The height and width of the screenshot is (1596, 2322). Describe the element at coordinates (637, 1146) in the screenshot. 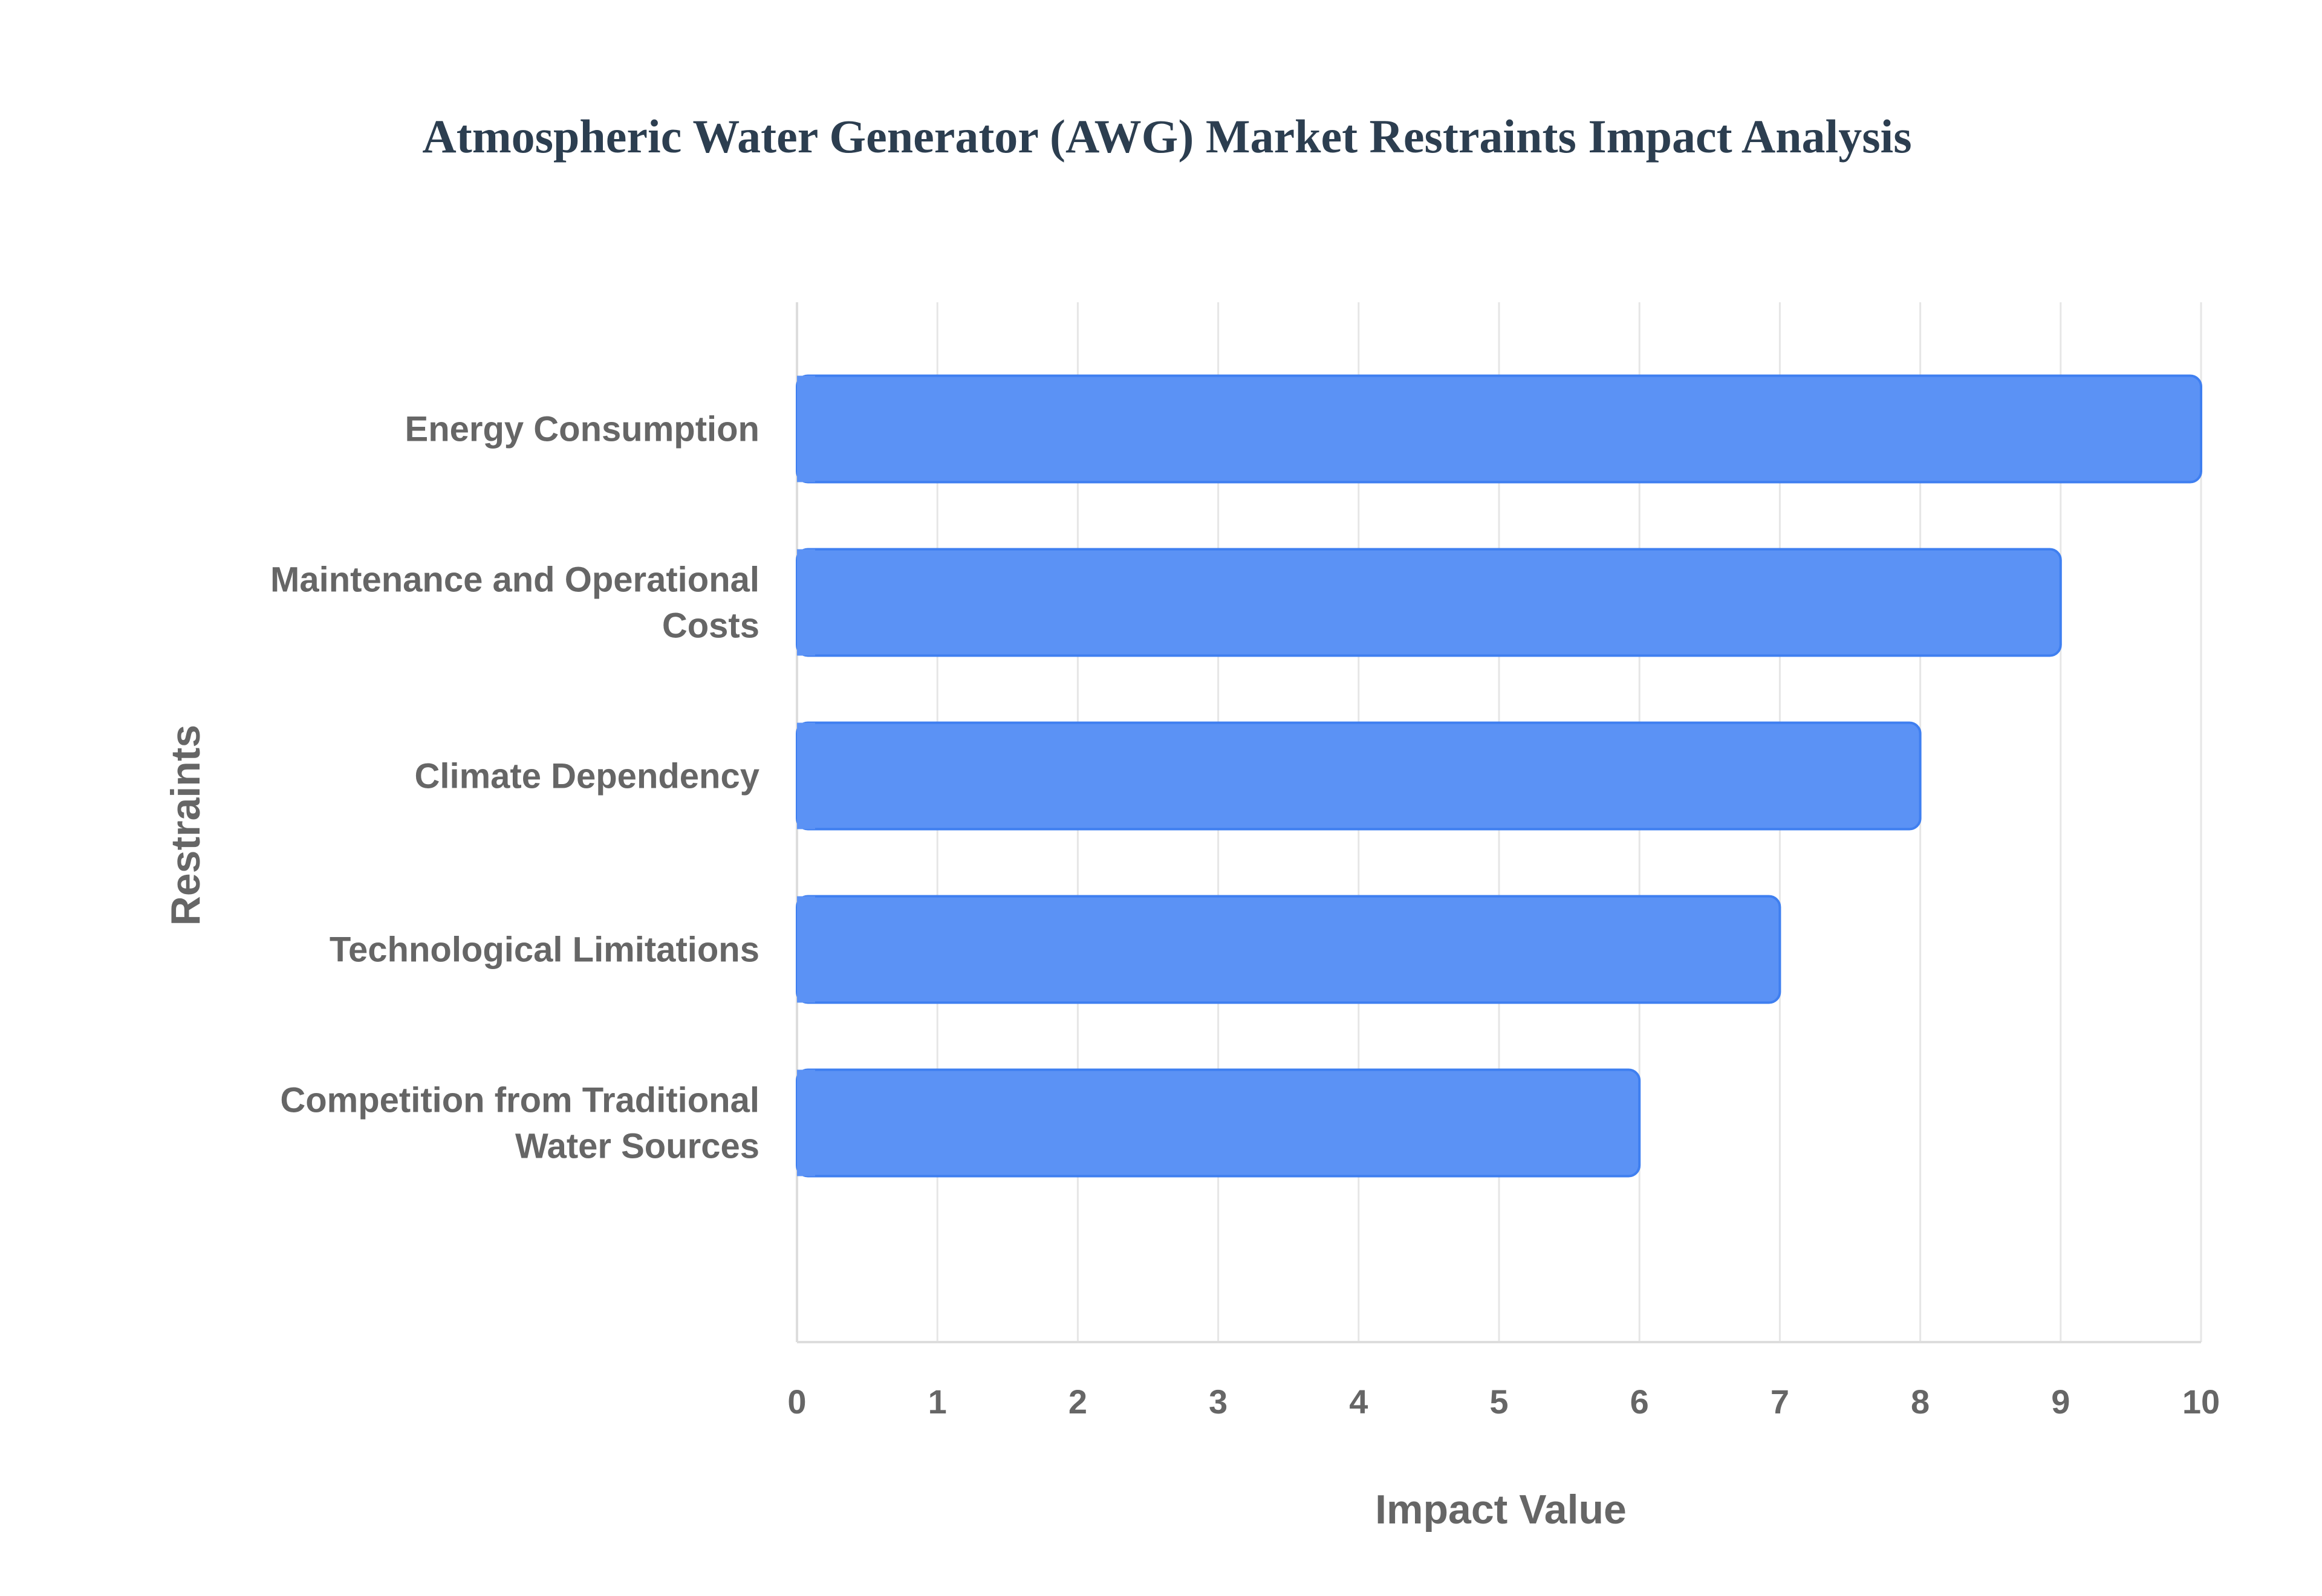

I see `y-category-label: Water Sources` at that location.